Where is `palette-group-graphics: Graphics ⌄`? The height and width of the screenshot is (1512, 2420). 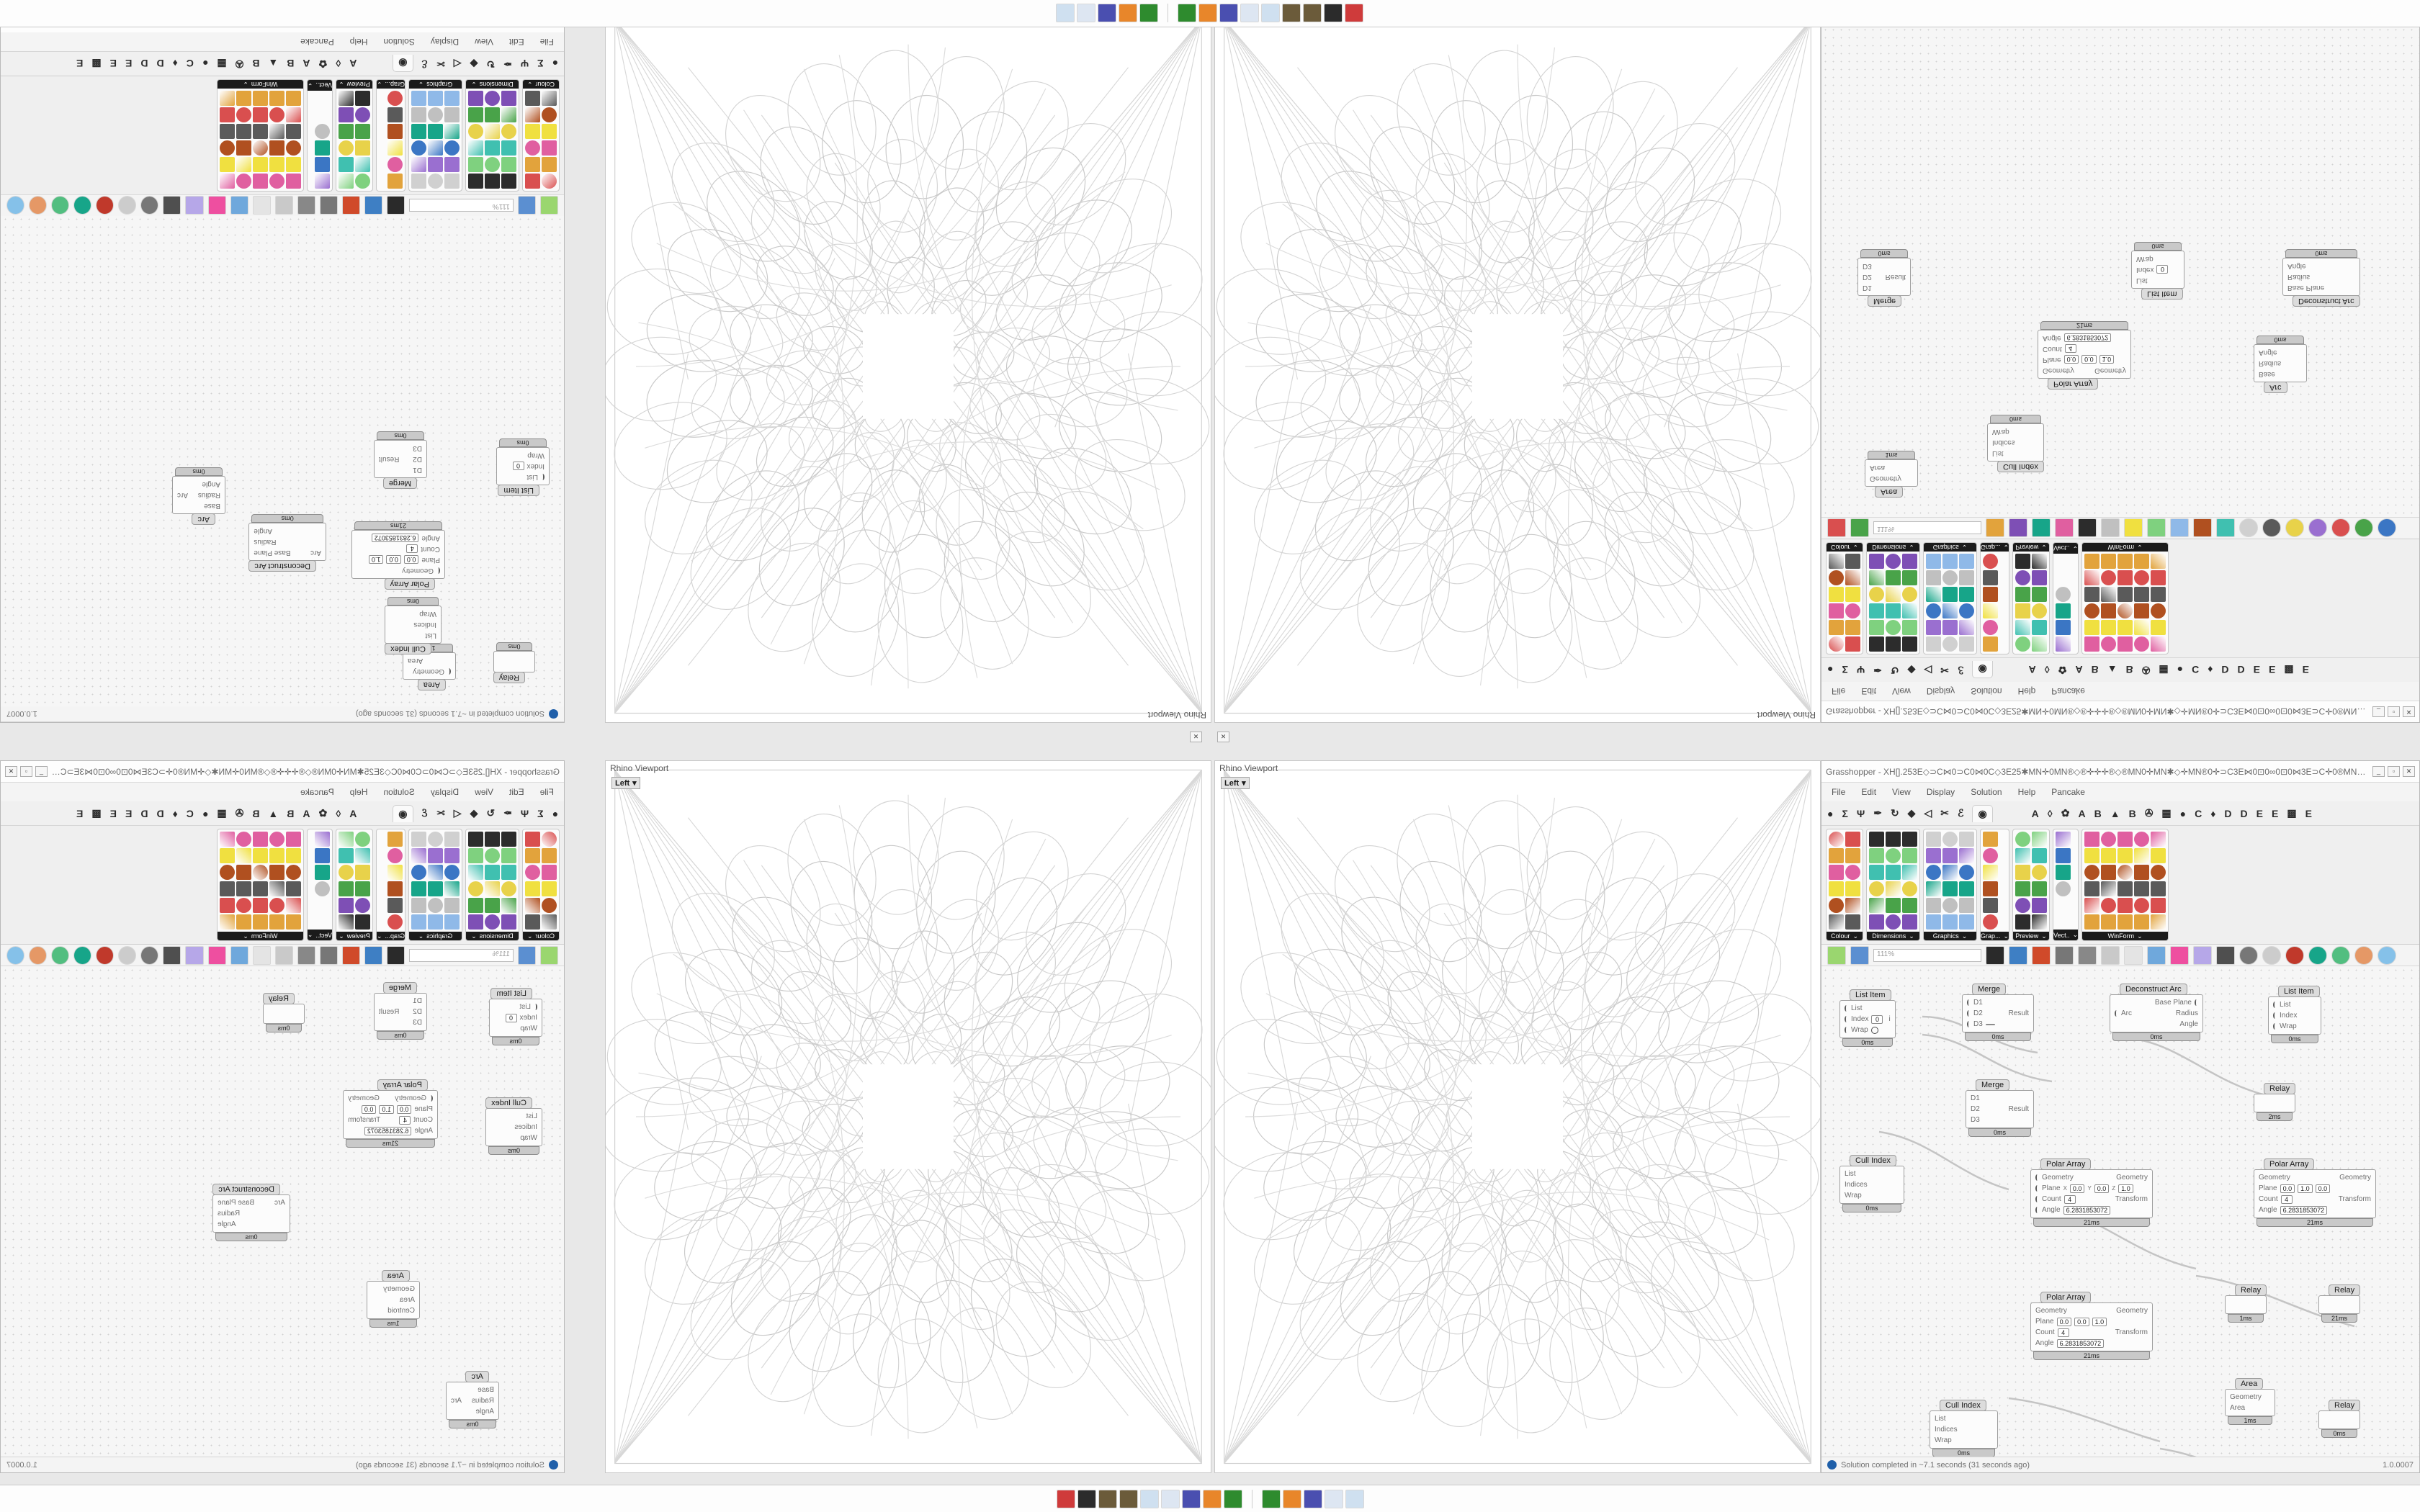
palette-group-graphics: Graphics ⌄ is located at coordinates (435, 885).